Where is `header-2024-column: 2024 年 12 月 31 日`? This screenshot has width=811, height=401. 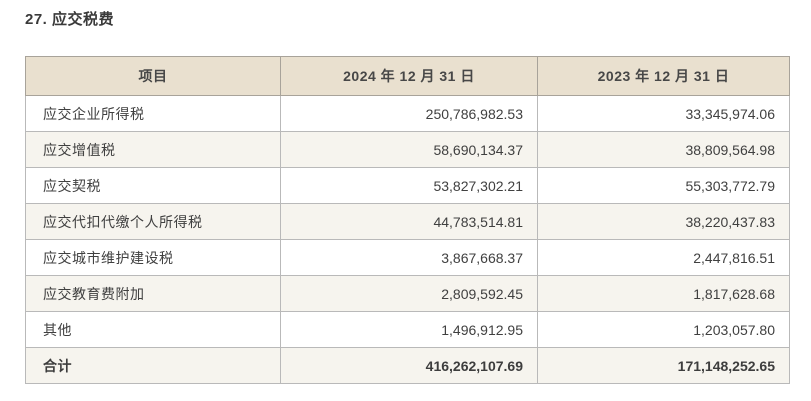
header-2024-column: 2024 年 12 月 31 日 is located at coordinates (409, 76).